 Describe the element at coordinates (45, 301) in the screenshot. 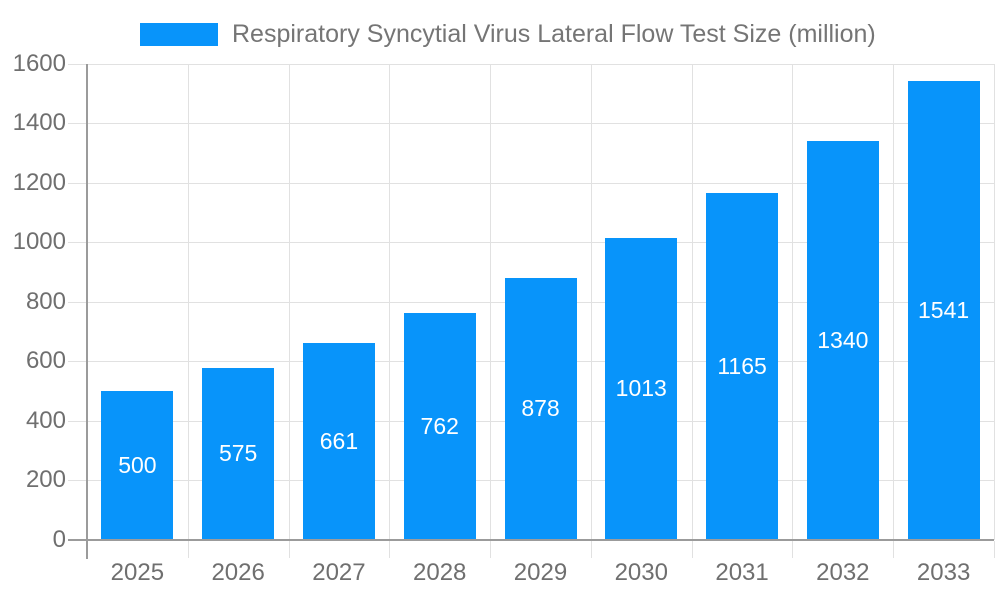

I see `y-axis-tick-label: 800` at that location.